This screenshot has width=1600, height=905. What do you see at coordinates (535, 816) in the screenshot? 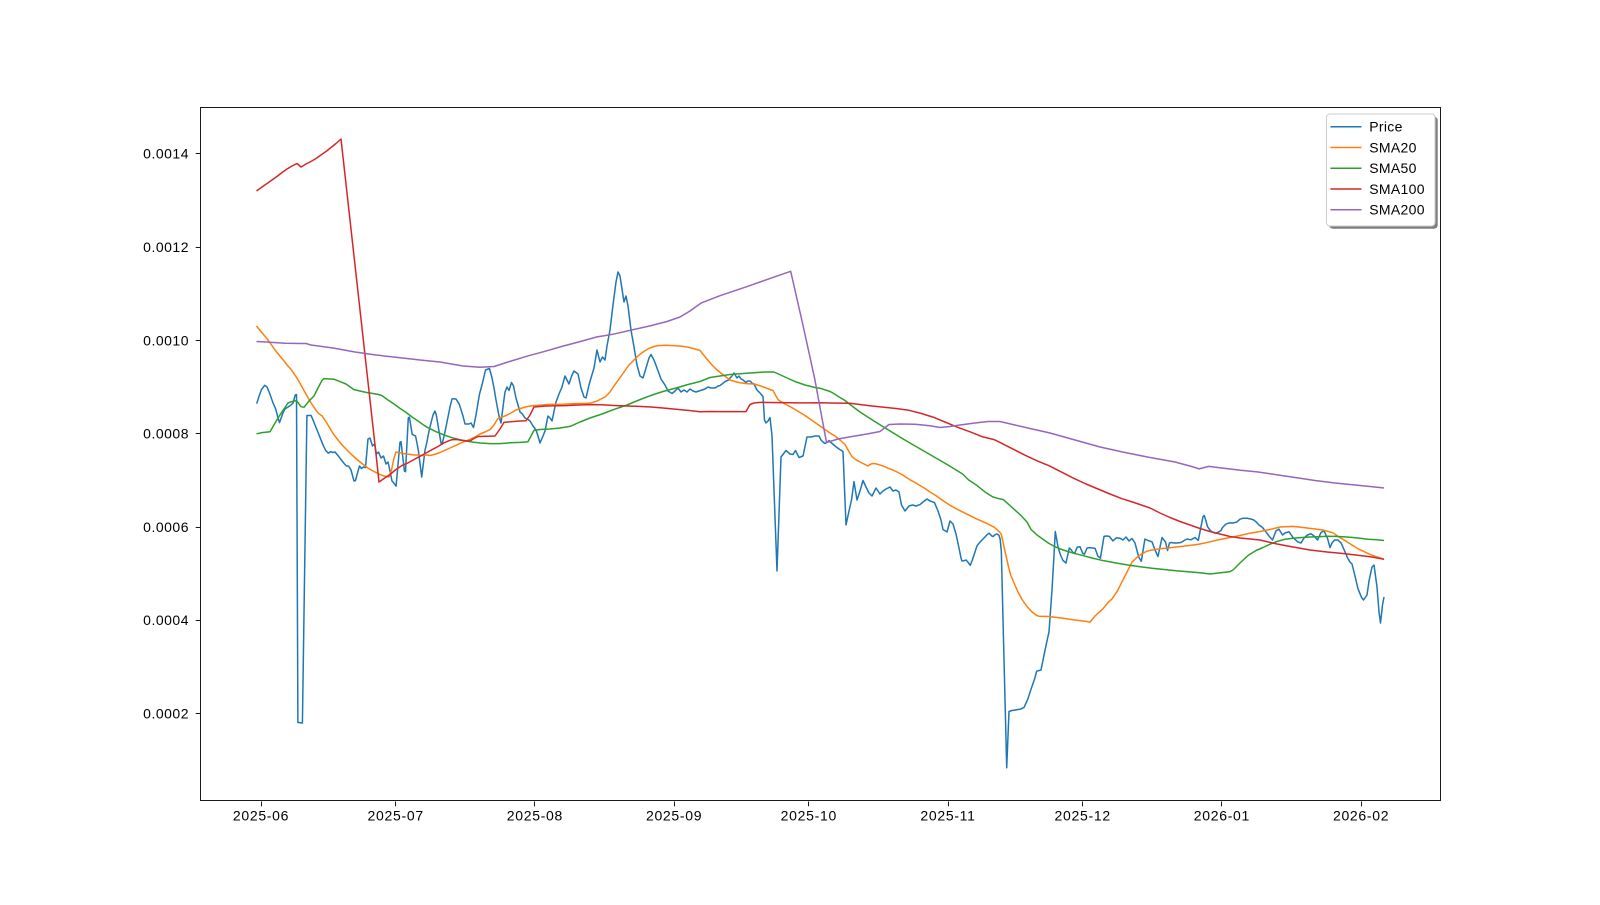
I see `svg-text: 2025-08` at bounding box center [535, 816].